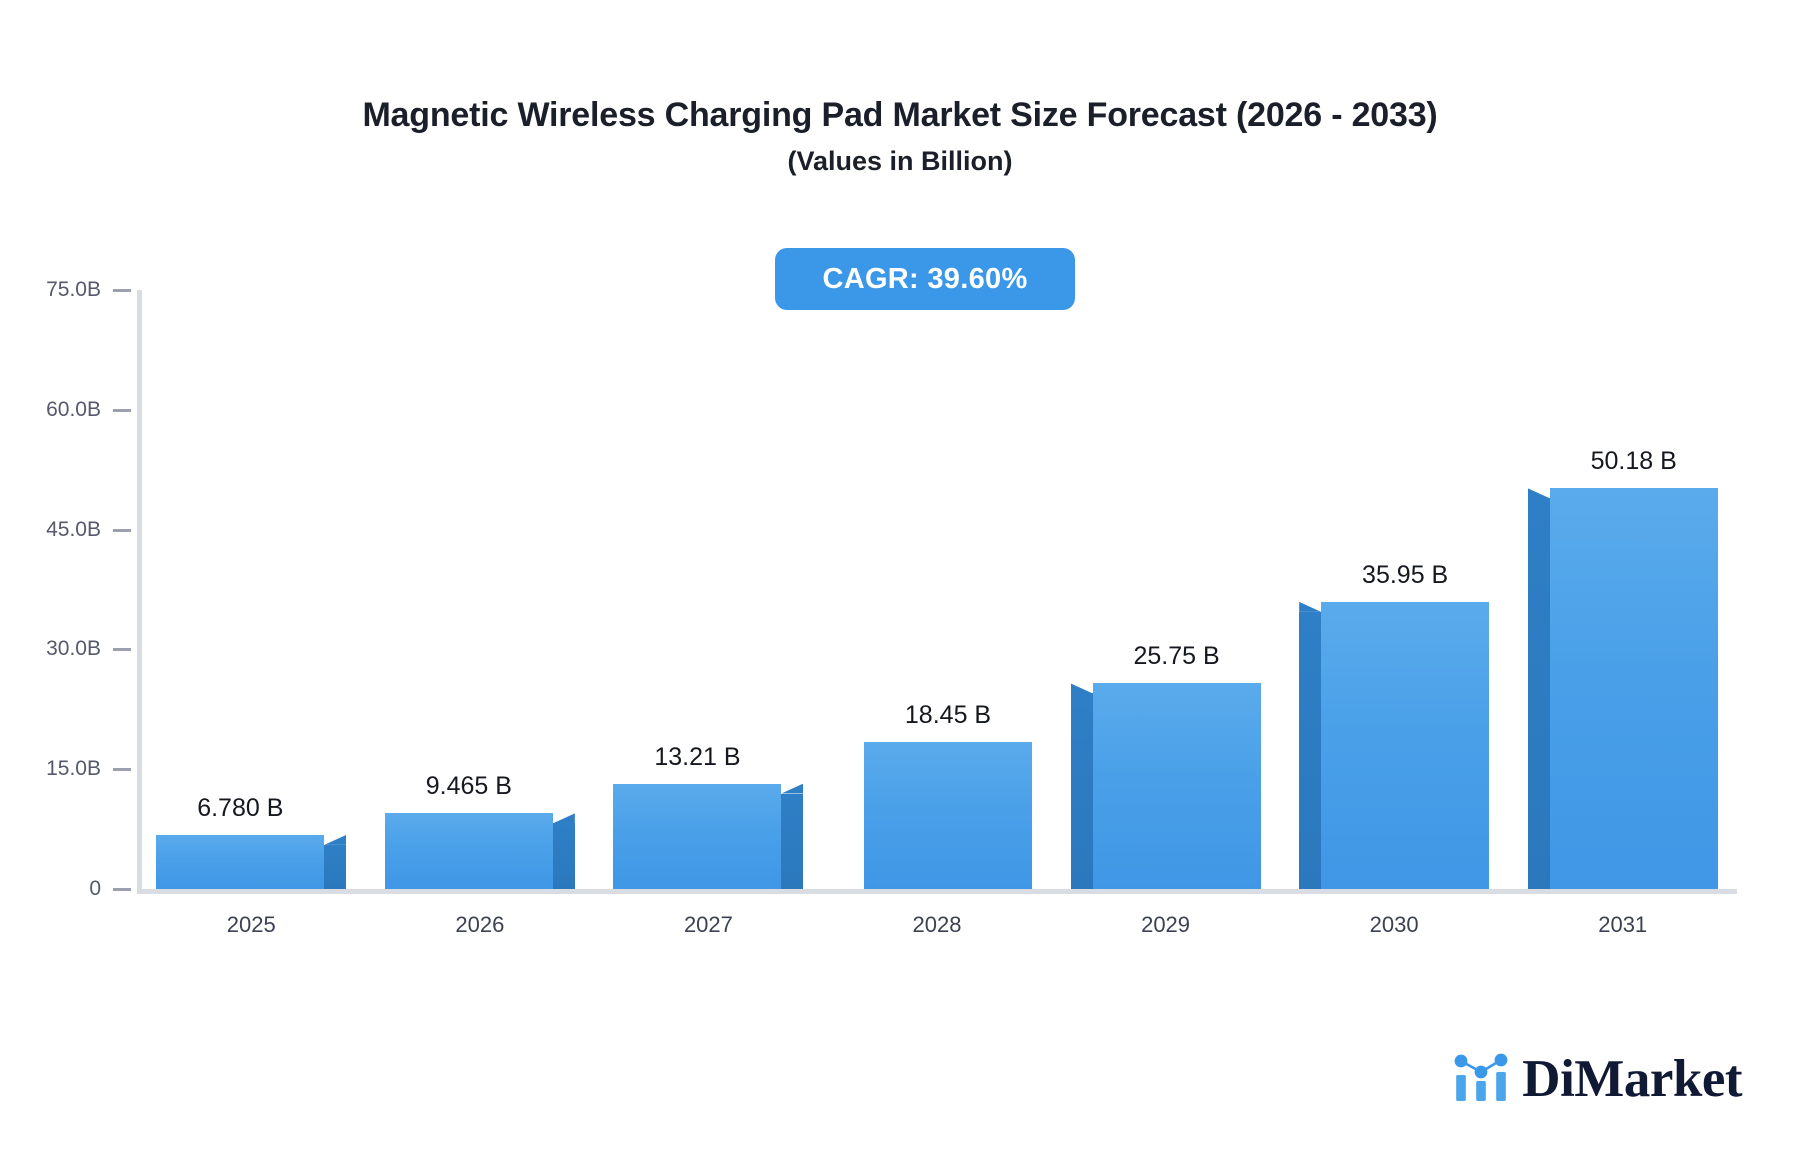 The height and width of the screenshot is (1156, 1800). Describe the element at coordinates (1405, 574) in the screenshot. I see `bar-value-label: 35.95 B` at that location.